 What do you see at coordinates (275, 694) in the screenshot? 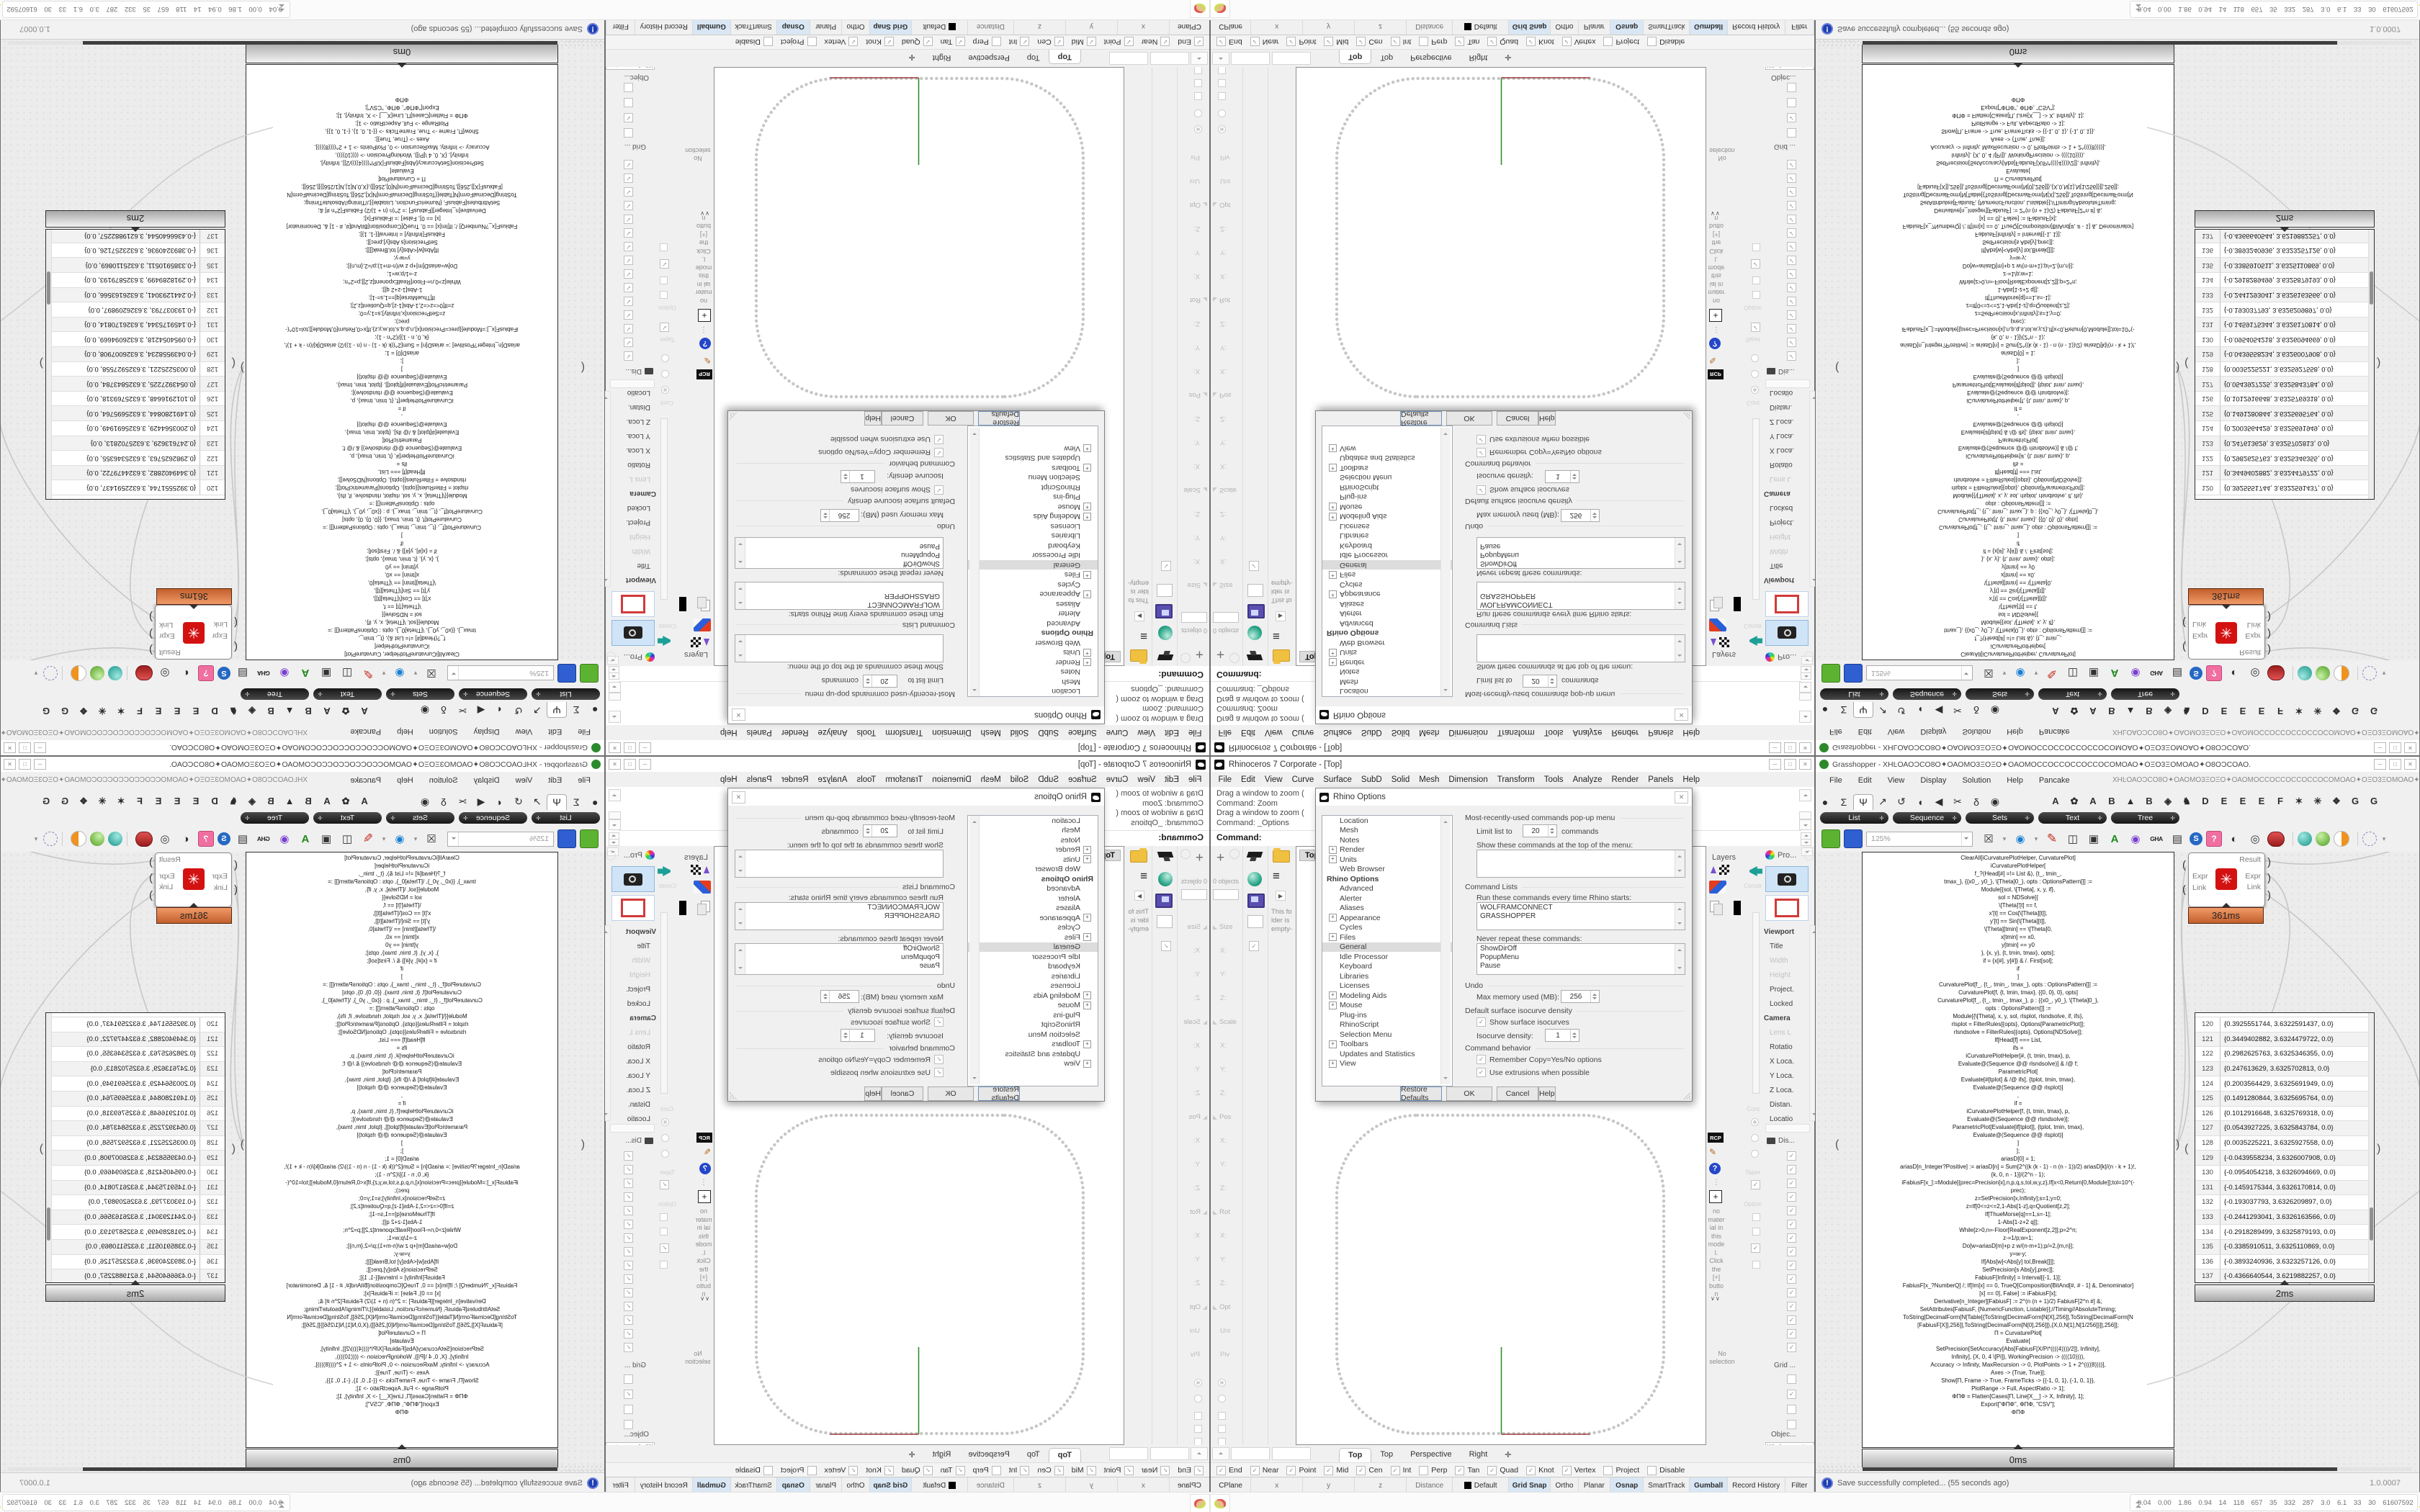
I see `subcategory-dropdown: Tree` at bounding box center [275, 694].